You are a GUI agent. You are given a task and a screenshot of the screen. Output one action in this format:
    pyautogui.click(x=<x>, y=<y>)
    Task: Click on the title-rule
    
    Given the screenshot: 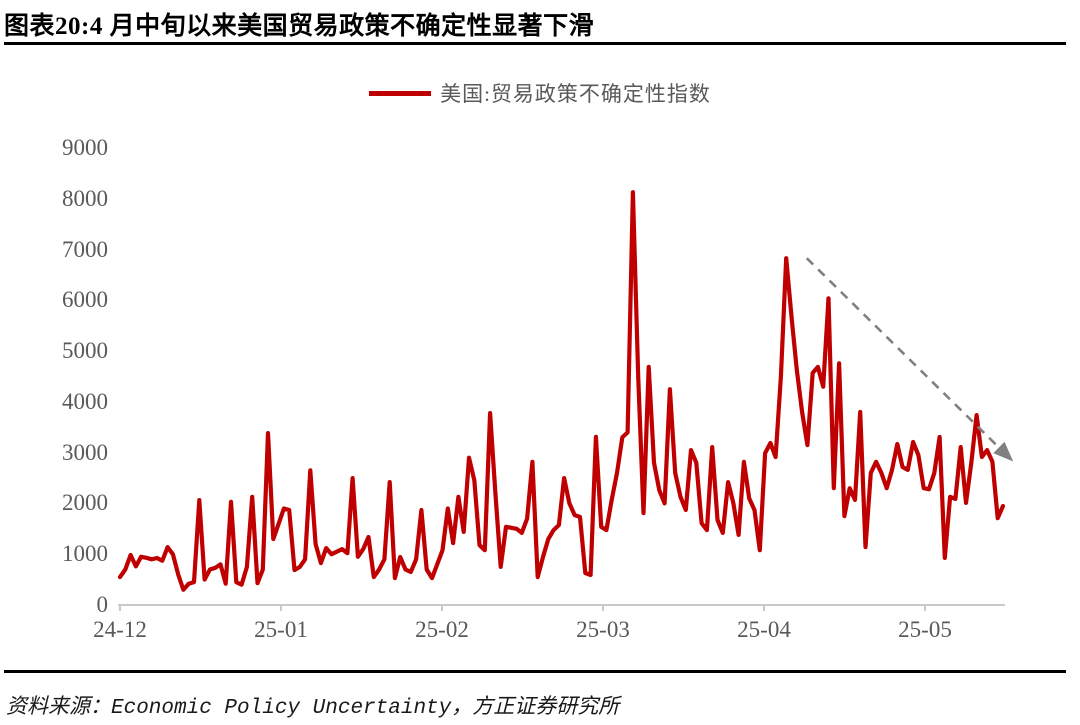 What is the action you would take?
    pyautogui.click(x=535, y=43)
    